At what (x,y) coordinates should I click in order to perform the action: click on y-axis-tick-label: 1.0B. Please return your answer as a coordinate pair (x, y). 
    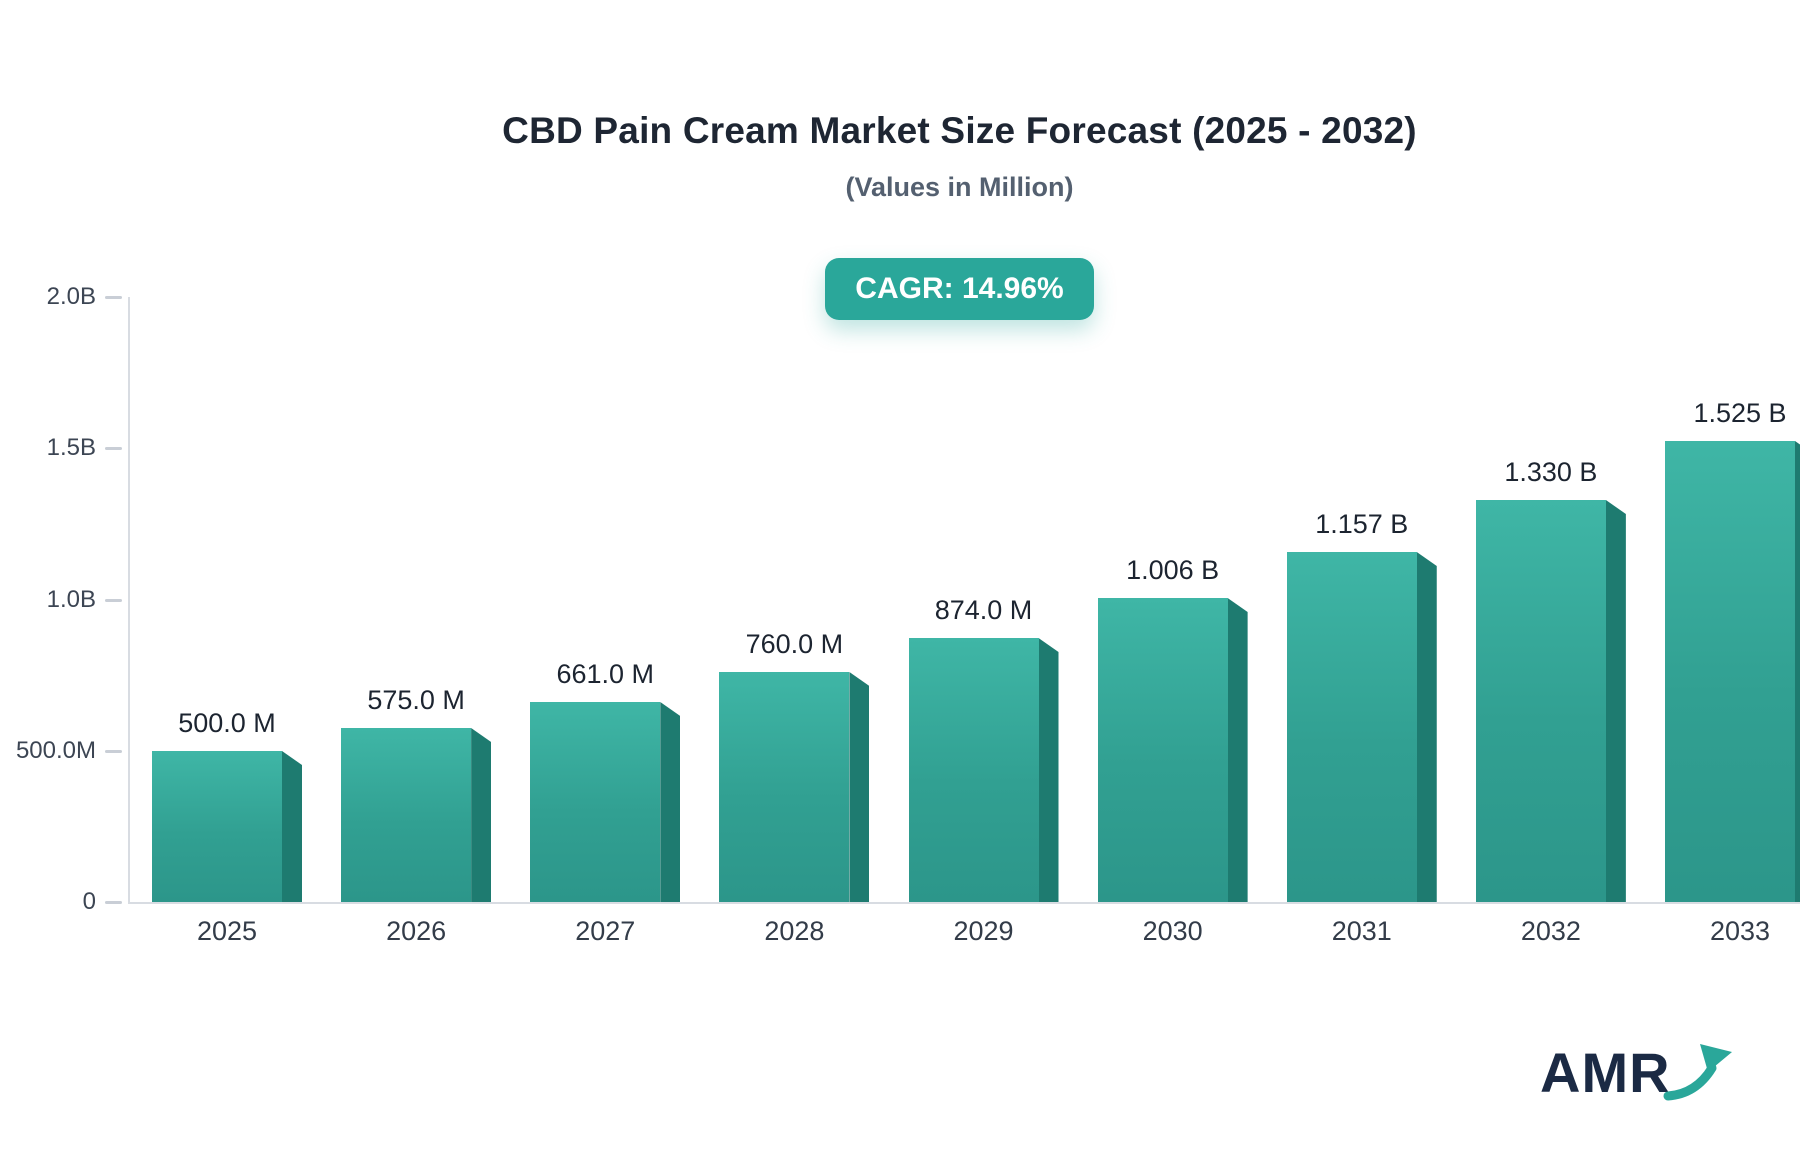
    Looking at the image, I should click on (71, 599).